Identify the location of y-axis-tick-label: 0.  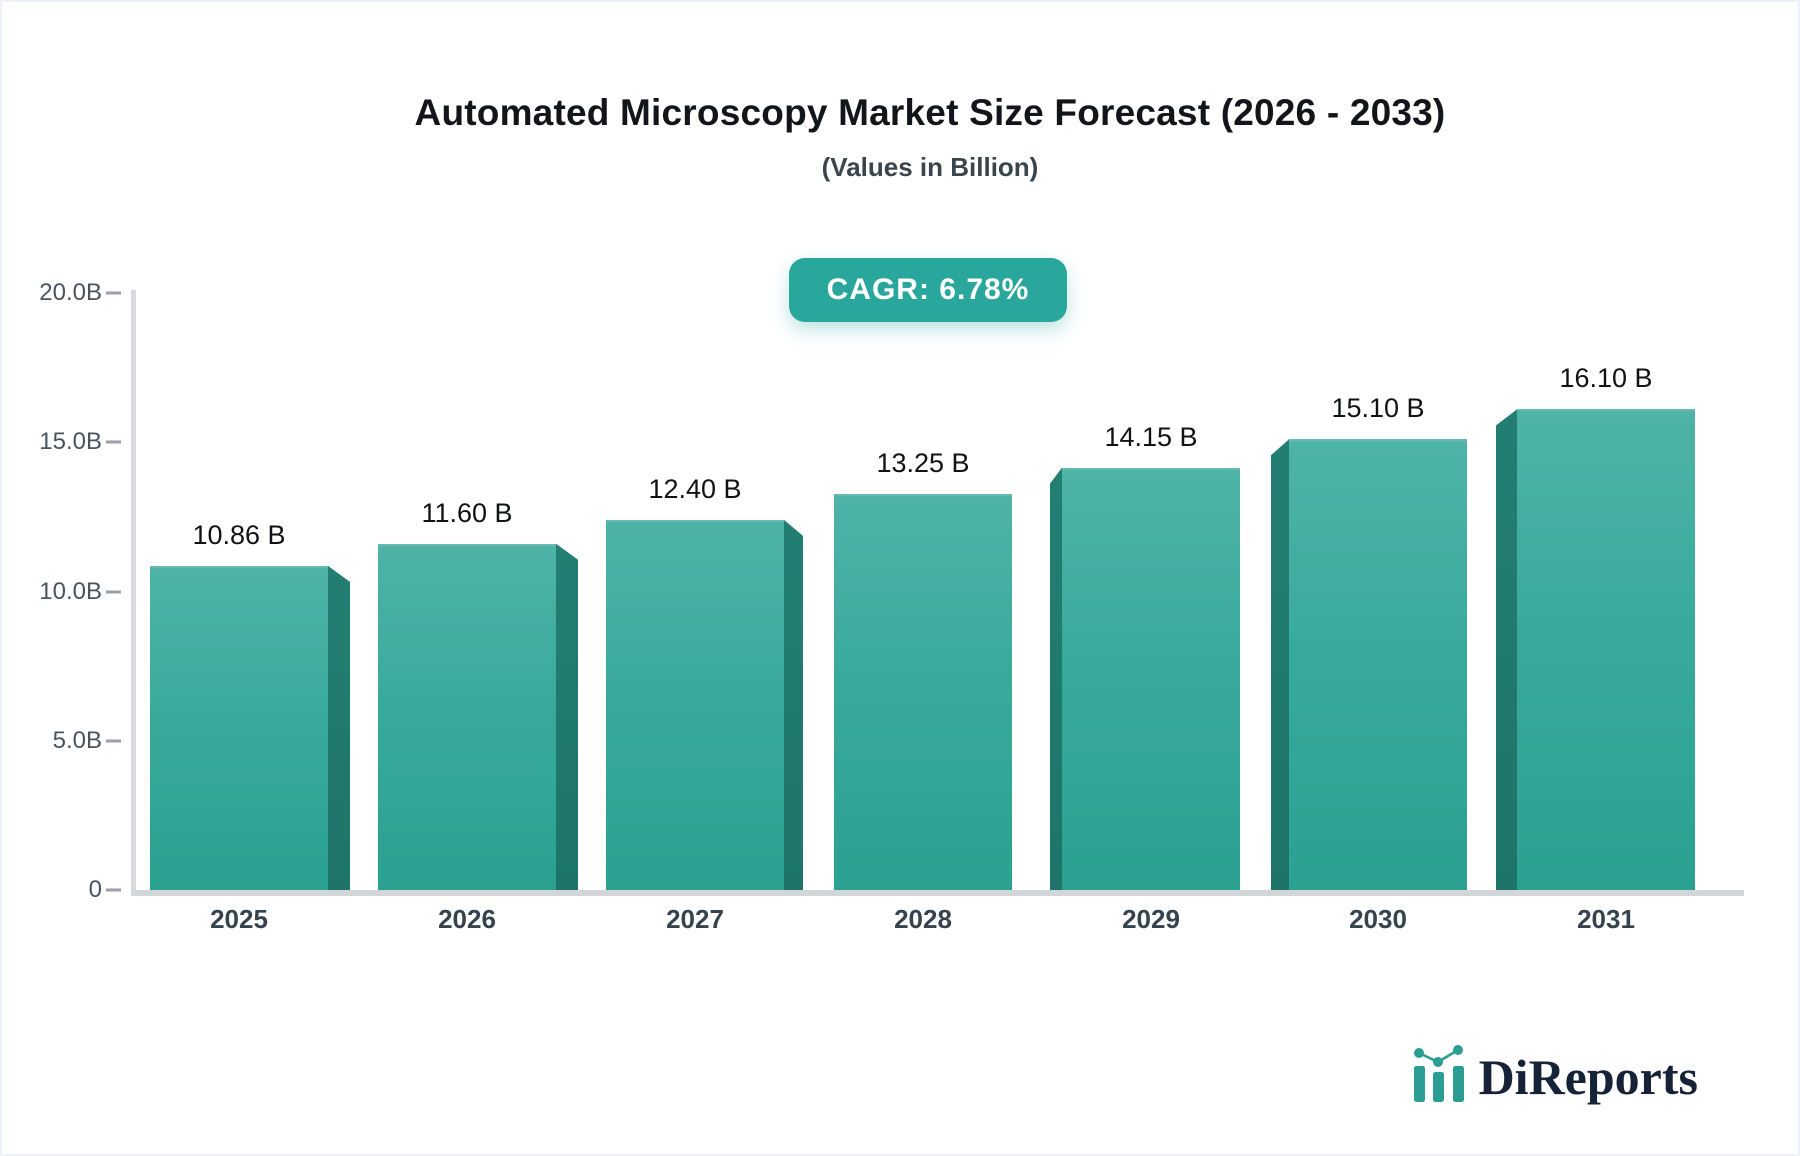
(95, 889).